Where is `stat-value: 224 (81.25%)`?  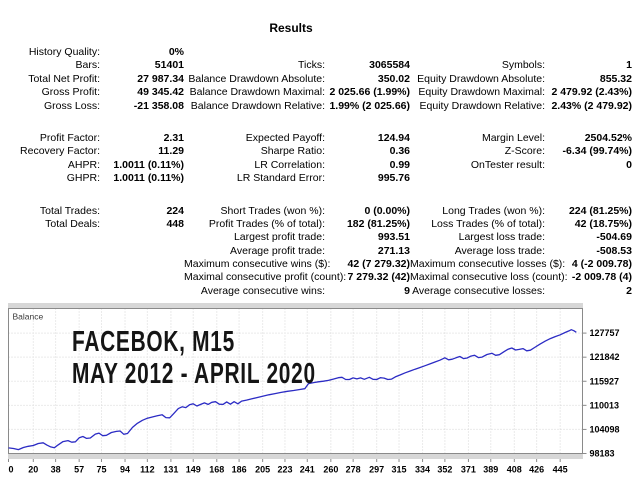 stat-value: 224 (81.25%) is located at coordinates (600, 210).